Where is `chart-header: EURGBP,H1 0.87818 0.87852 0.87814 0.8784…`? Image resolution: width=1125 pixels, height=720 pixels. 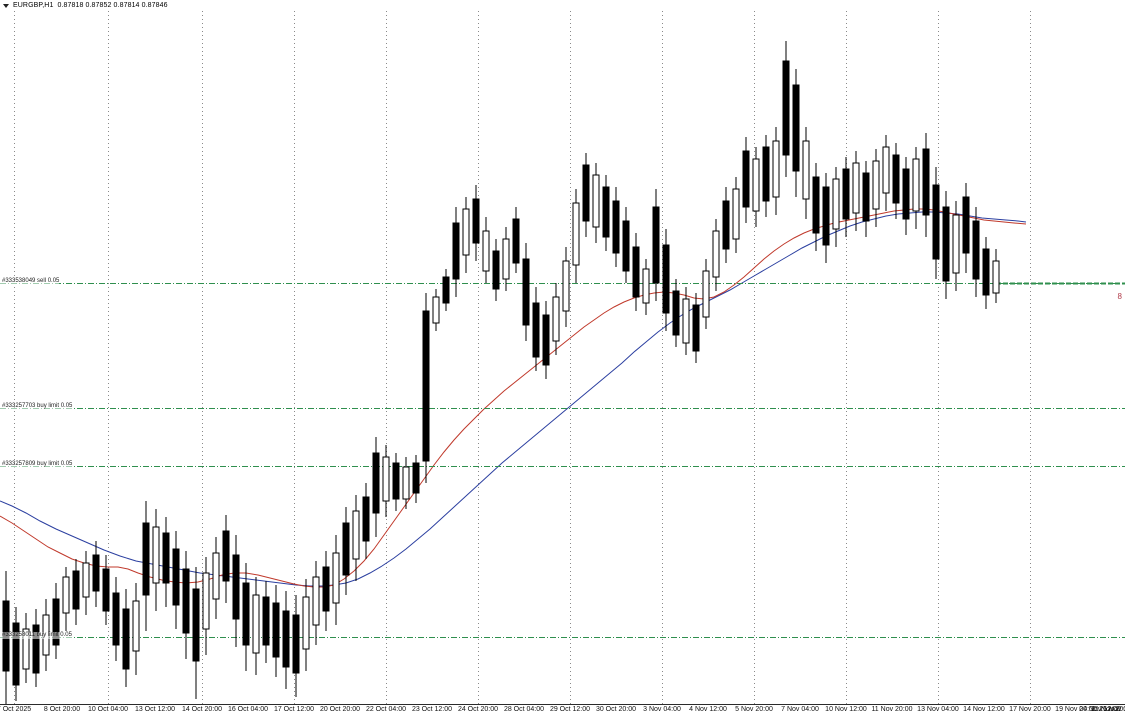
chart-header: EURGBP,H1 0.87818 0.87852 0.87814 0.8784… is located at coordinates (562, 5).